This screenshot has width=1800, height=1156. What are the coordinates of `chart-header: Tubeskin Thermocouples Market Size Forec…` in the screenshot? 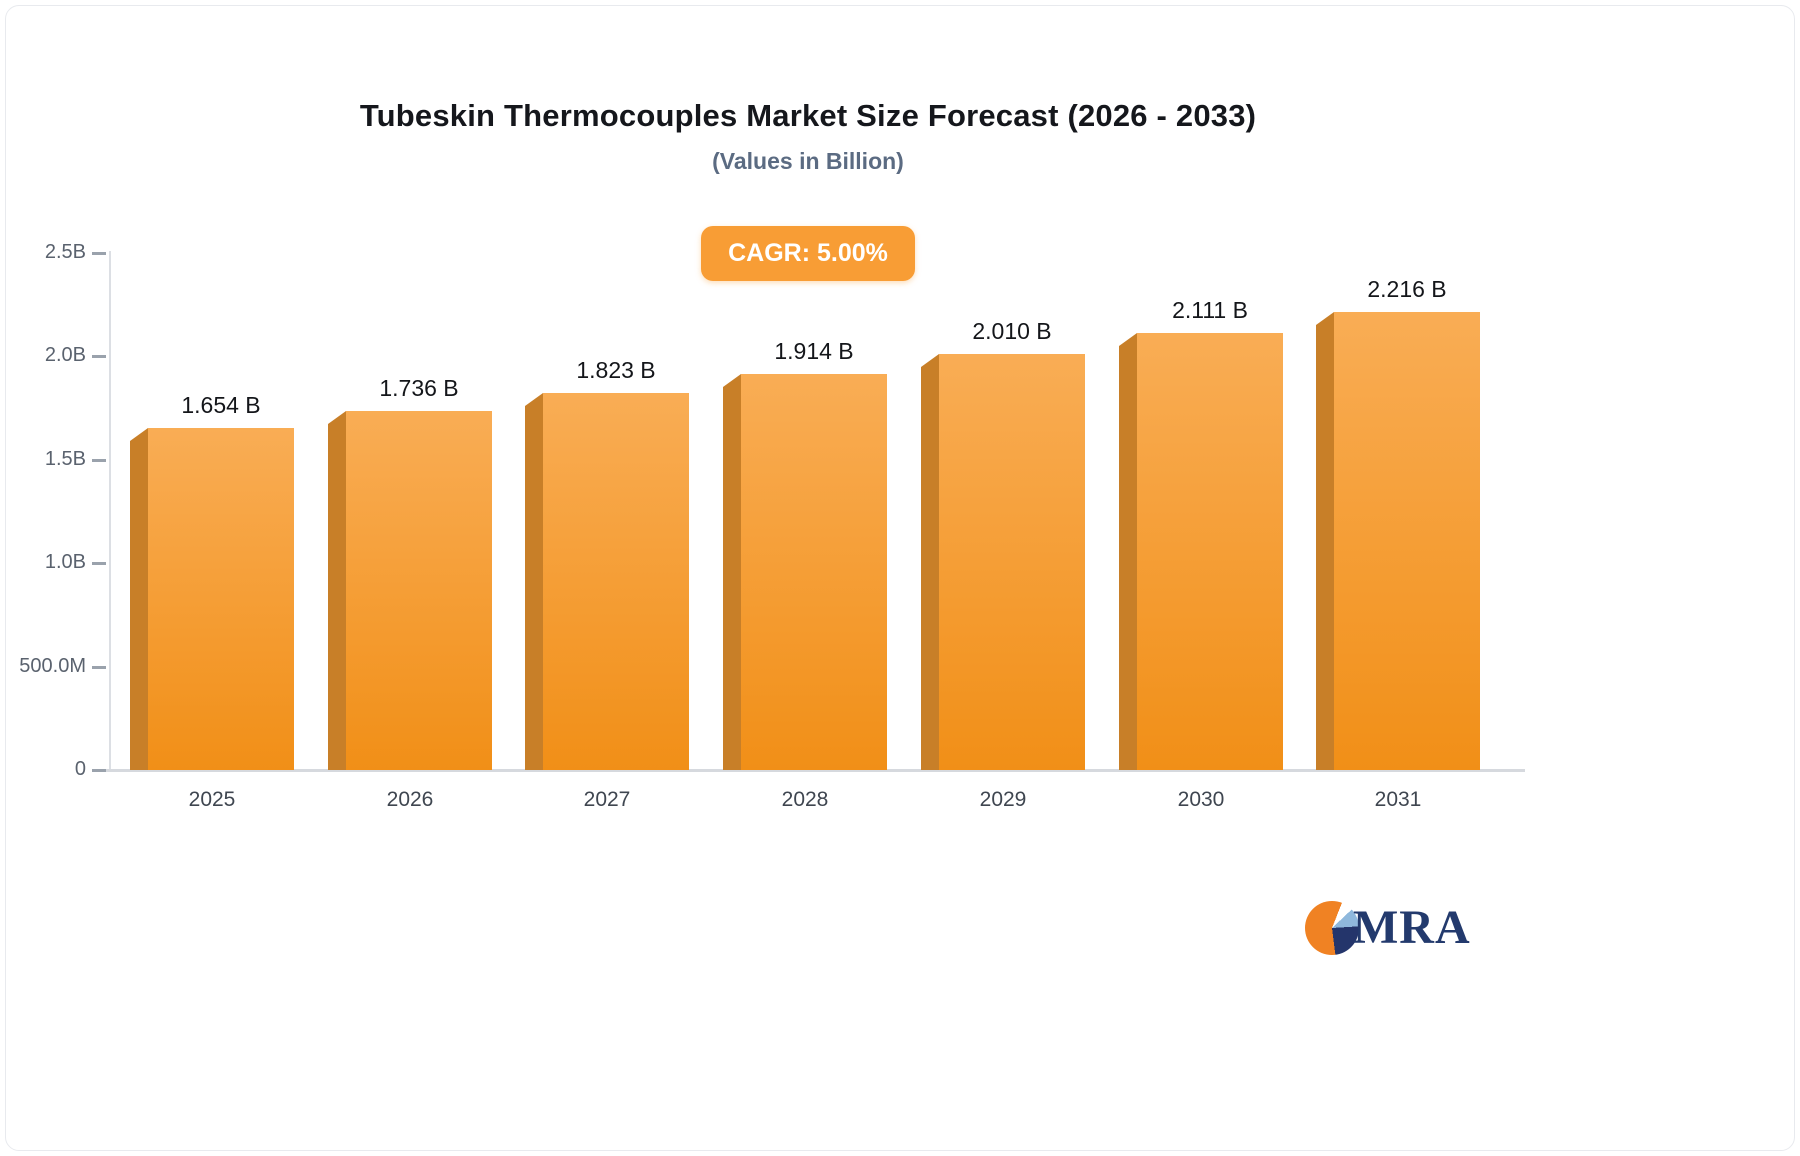 It's located at (808, 87).